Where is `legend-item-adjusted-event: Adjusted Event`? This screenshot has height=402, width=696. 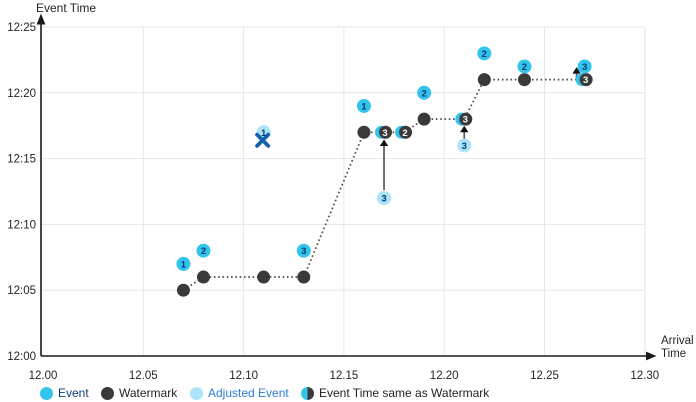
legend-item-adjusted-event: Adjusted Event is located at coordinates (239, 393).